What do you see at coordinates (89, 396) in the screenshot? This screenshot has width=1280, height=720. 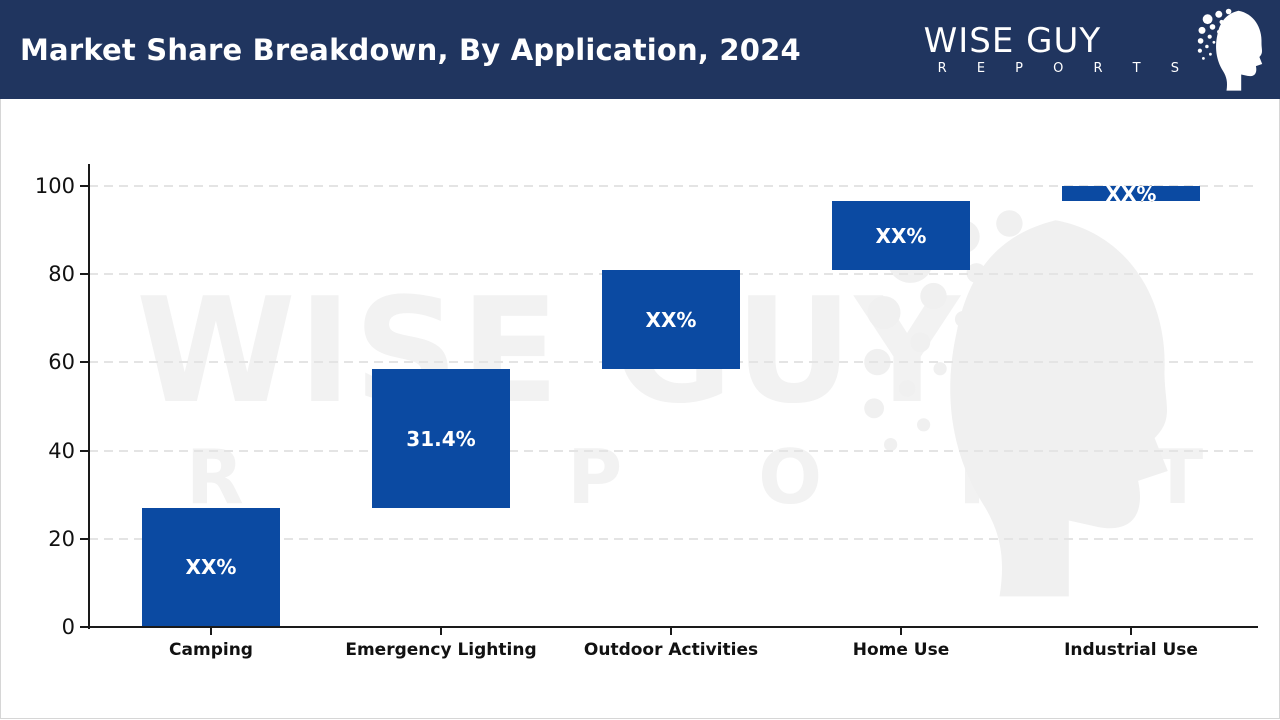 I see `y-axis-line` at bounding box center [89, 396].